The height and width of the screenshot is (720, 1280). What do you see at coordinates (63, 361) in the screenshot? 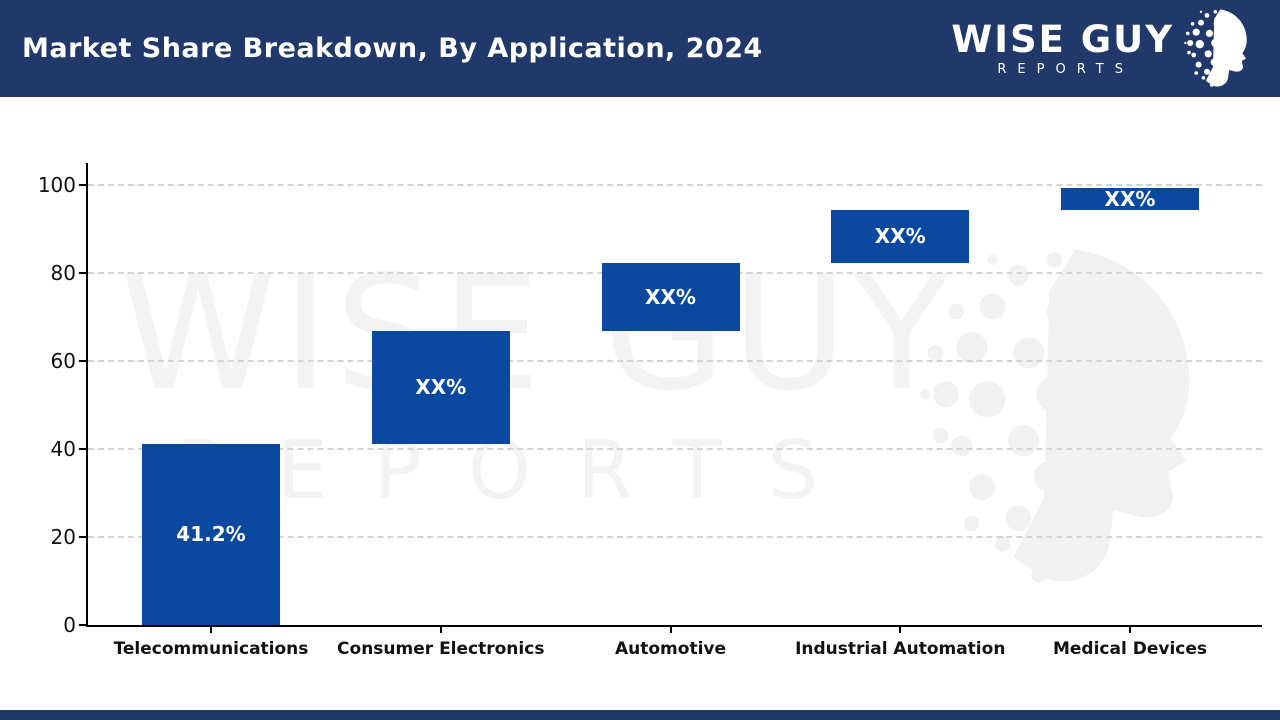
I see `y-tick-label: 60` at bounding box center [63, 361].